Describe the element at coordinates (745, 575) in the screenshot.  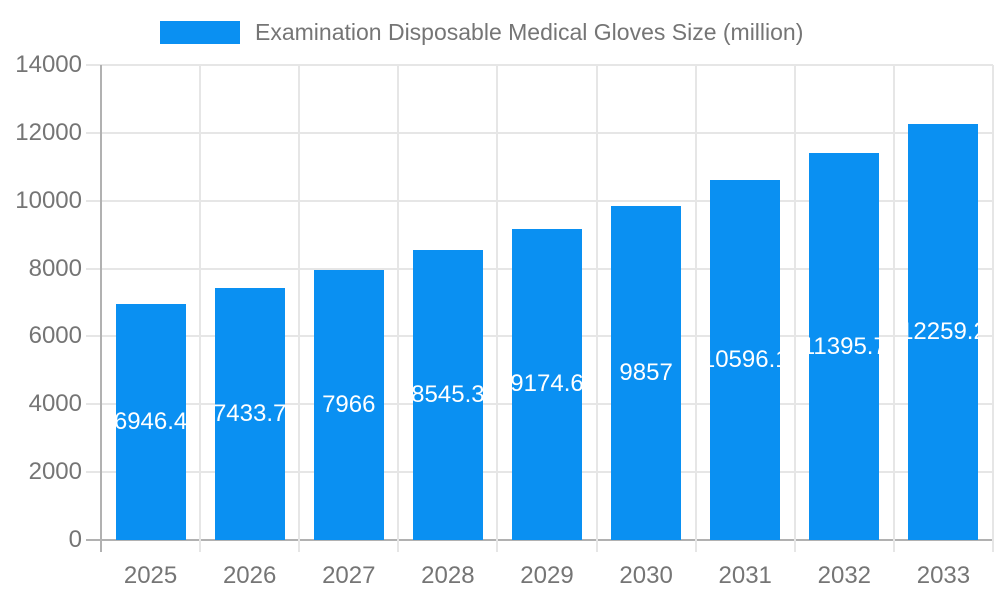
I see `x-axis-tick-label: 2031` at that location.